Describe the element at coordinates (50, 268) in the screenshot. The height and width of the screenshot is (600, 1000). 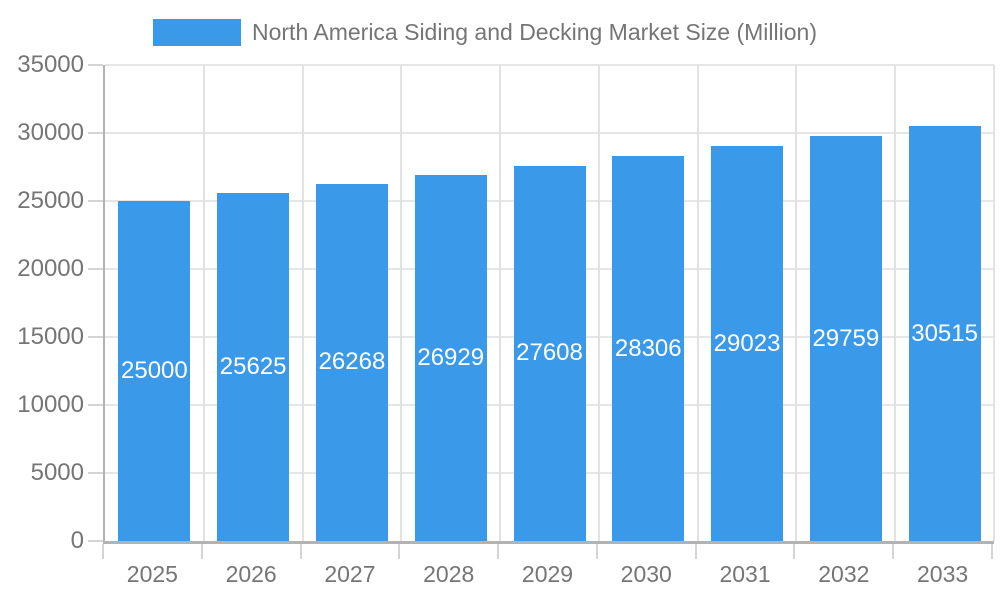
I see `y-axis-label: 20000` at that location.